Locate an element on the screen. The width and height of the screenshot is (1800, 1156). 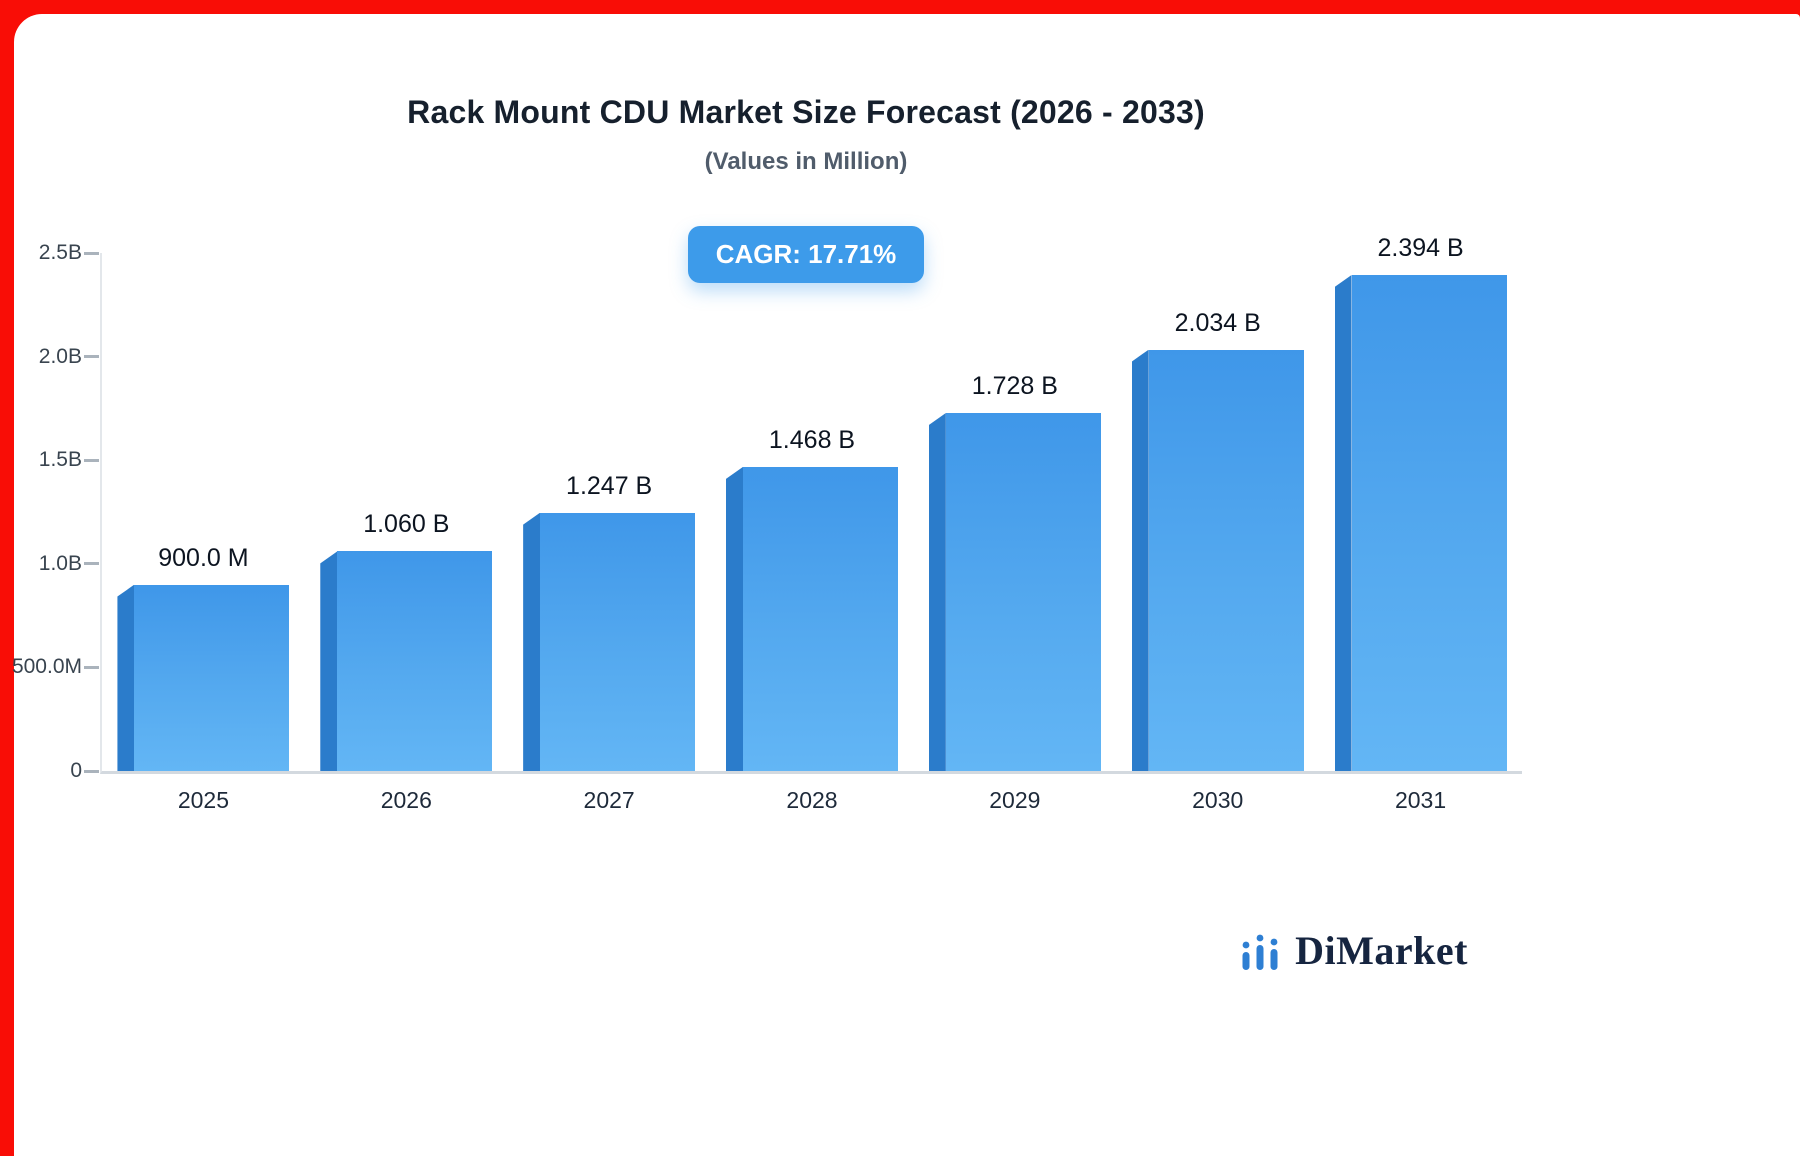
x-axis-label: 2030 is located at coordinates (1218, 800).